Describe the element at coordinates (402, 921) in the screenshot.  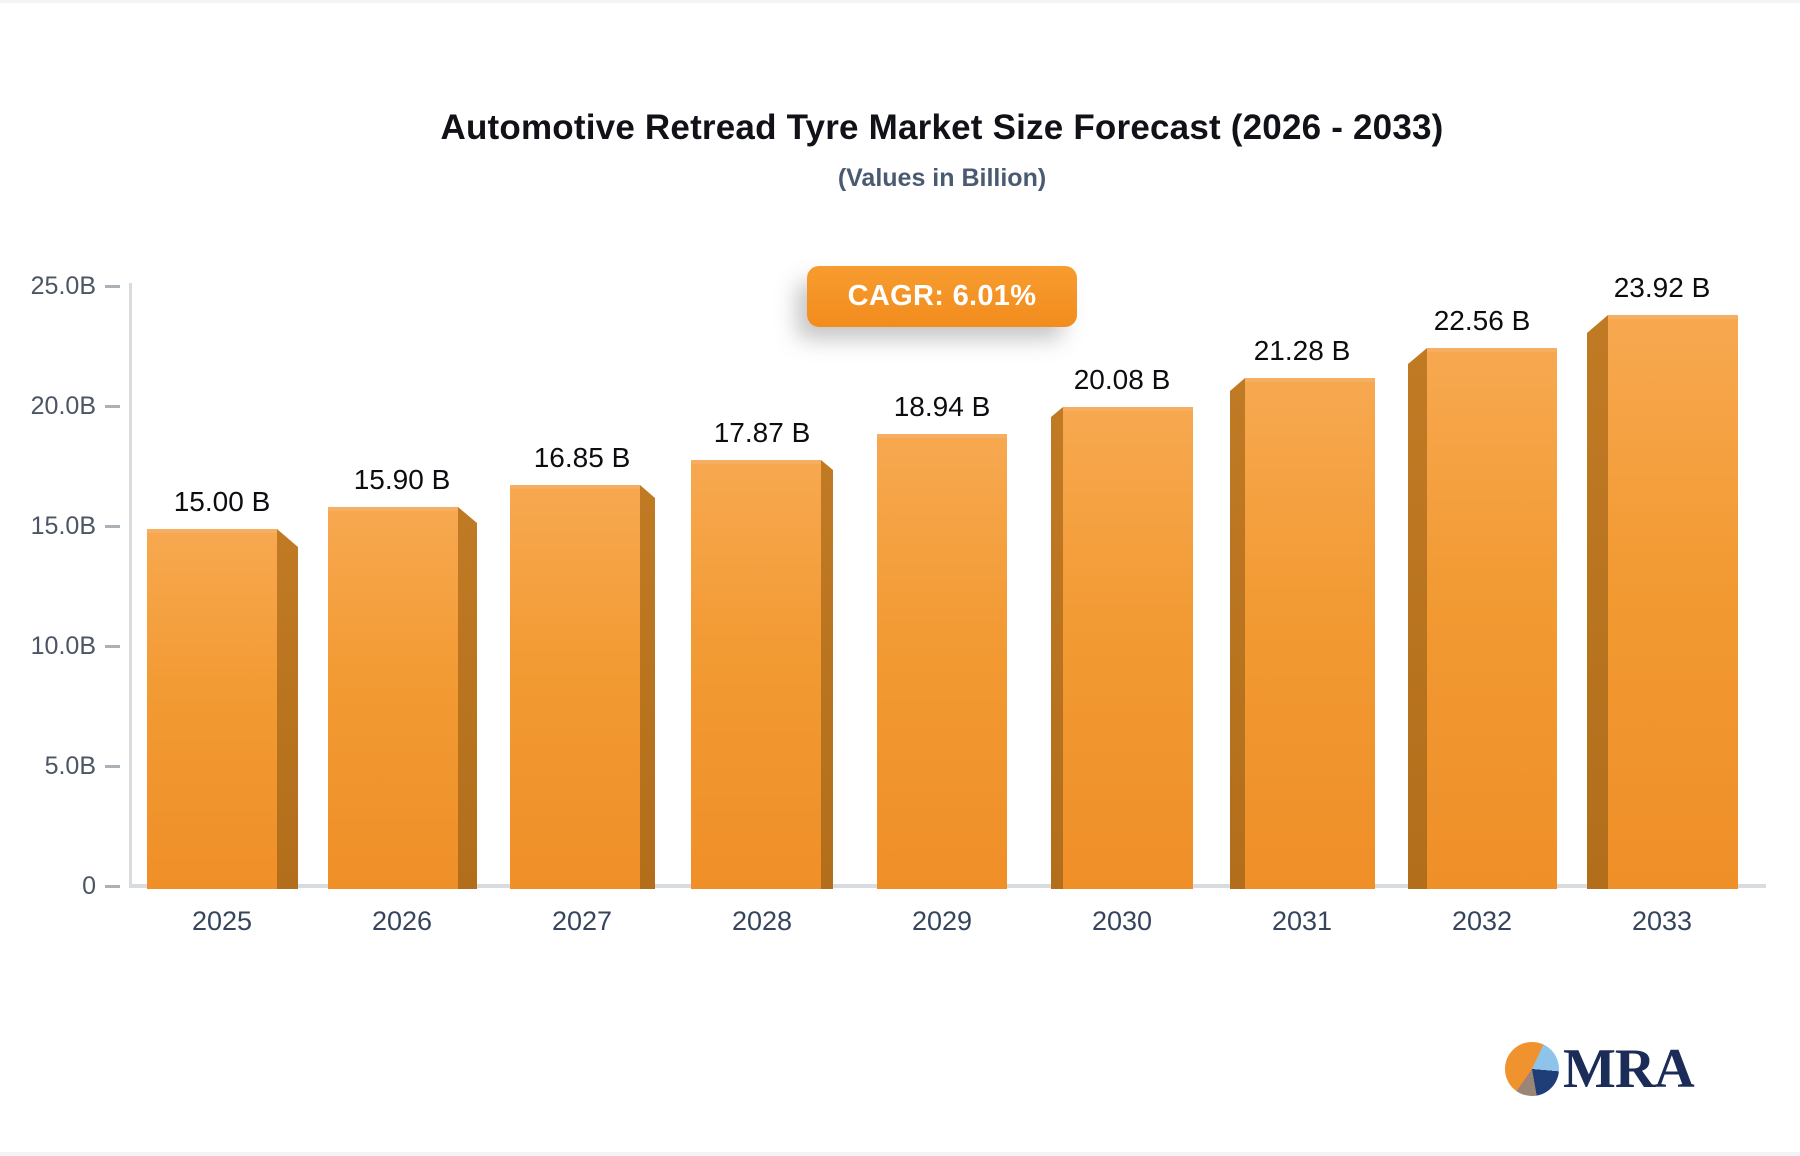
I see `x-tick-label-2026: 2026` at that location.